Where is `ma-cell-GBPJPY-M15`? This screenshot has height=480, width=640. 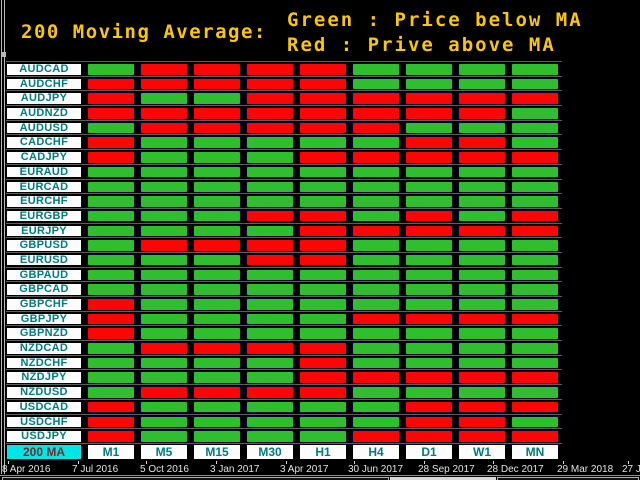
ma-cell-GBPJPY-M15 is located at coordinates (217, 319).